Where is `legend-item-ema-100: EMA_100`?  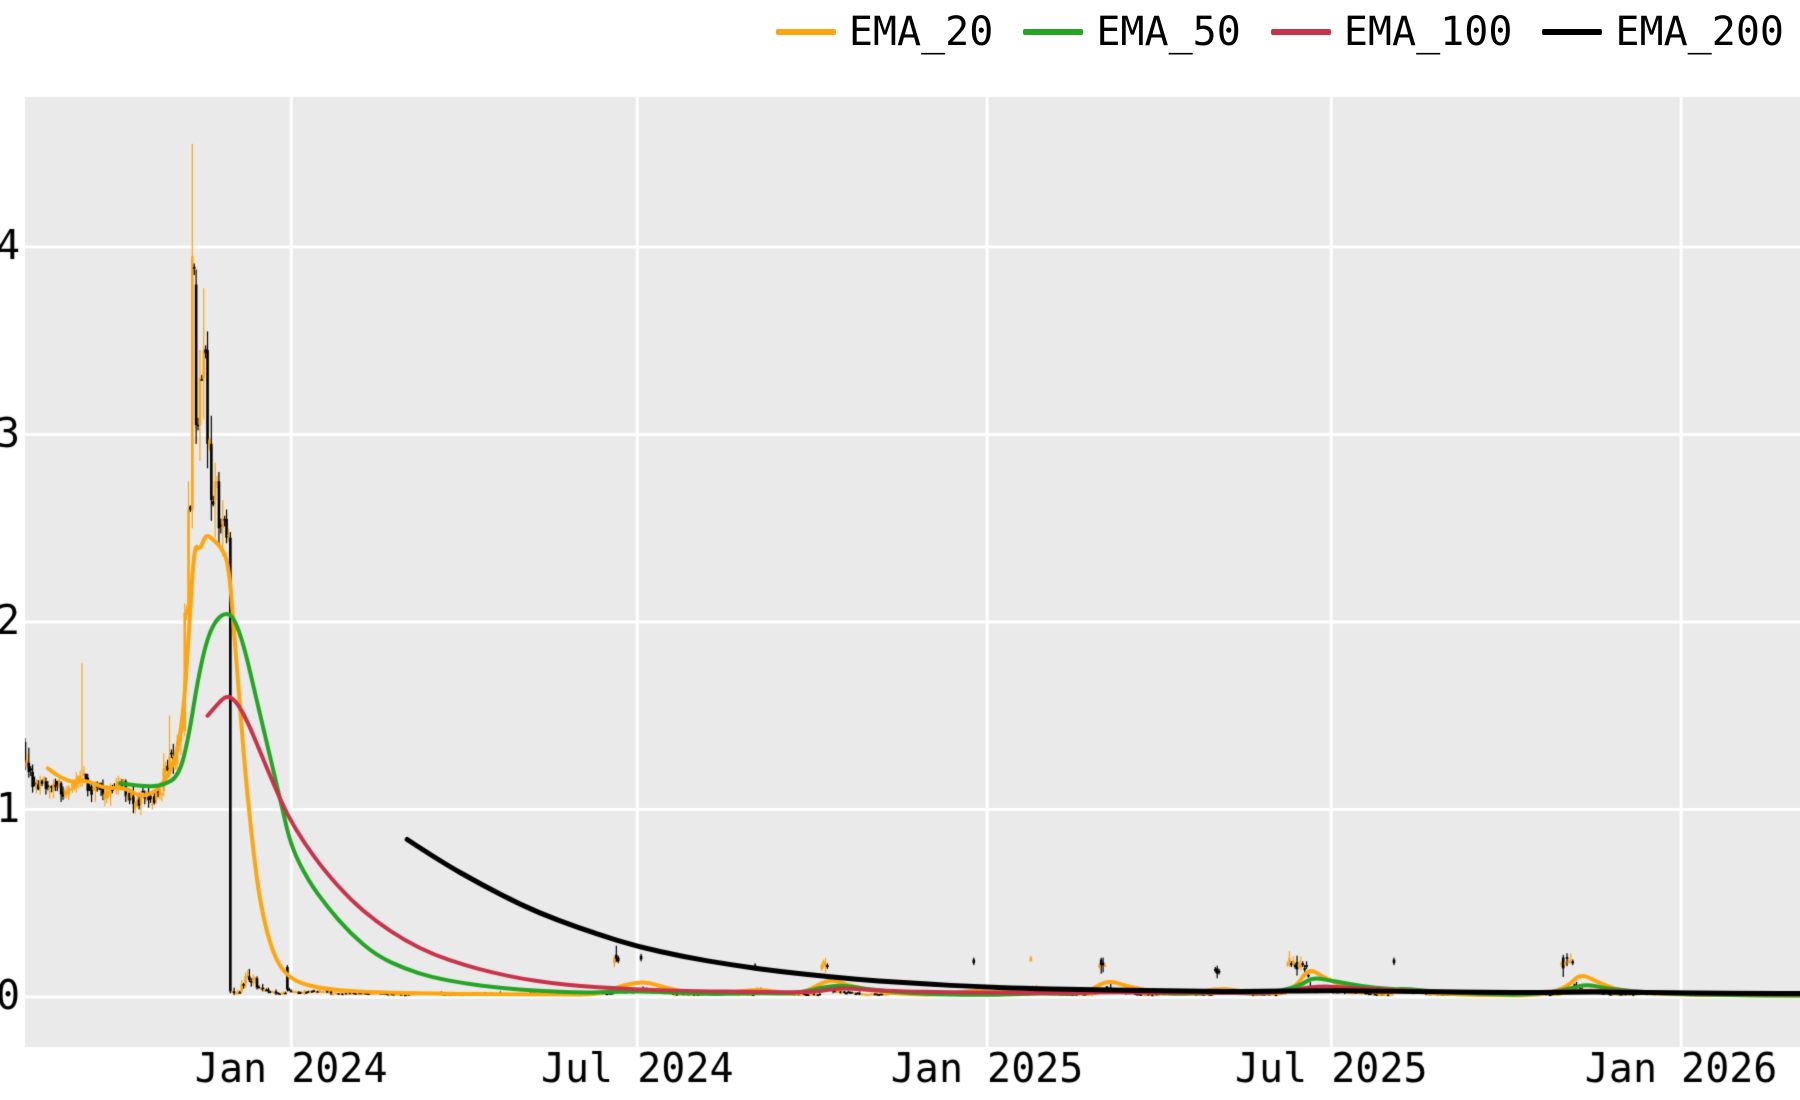 legend-item-ema-100: EMA_100 is located at coordinates (1391, 32).